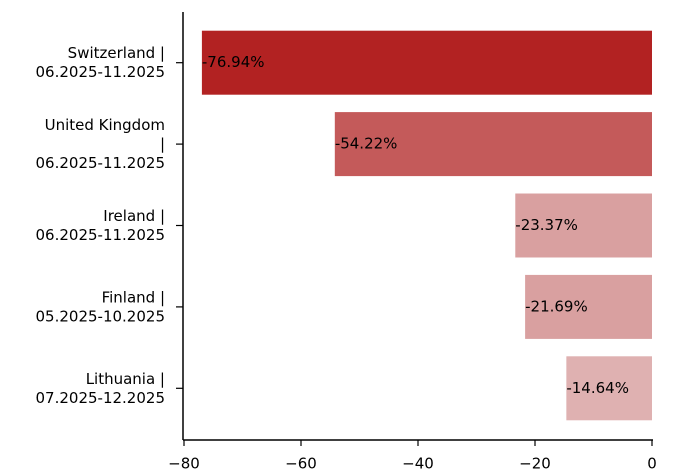 Image resolution: width=674 pixels, height=474 pixels. I want to click on y-tick-label: Ireland | 06.2025-11.2025, so click(100, 225).